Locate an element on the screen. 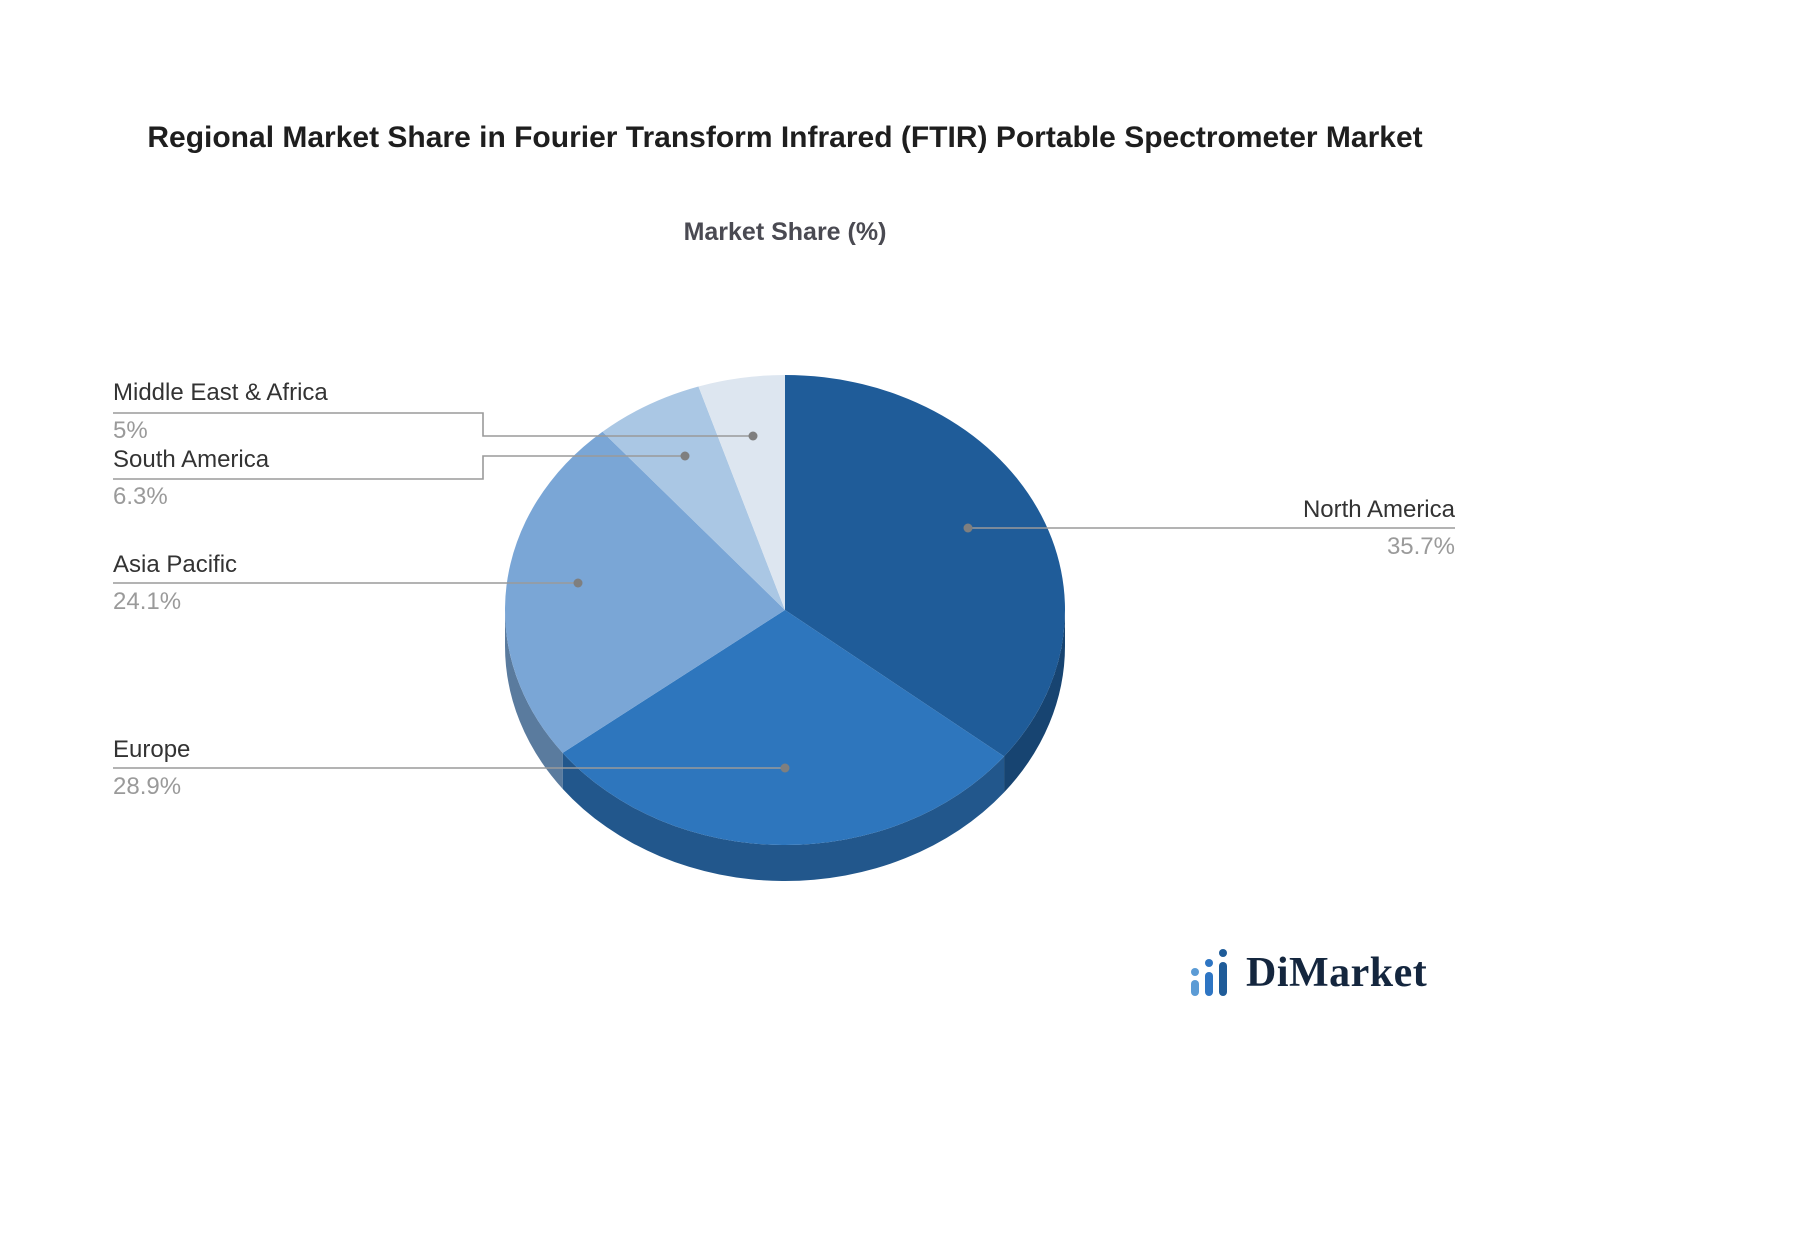  slice-label-europe: Europe is located at coordinates (152, 749).